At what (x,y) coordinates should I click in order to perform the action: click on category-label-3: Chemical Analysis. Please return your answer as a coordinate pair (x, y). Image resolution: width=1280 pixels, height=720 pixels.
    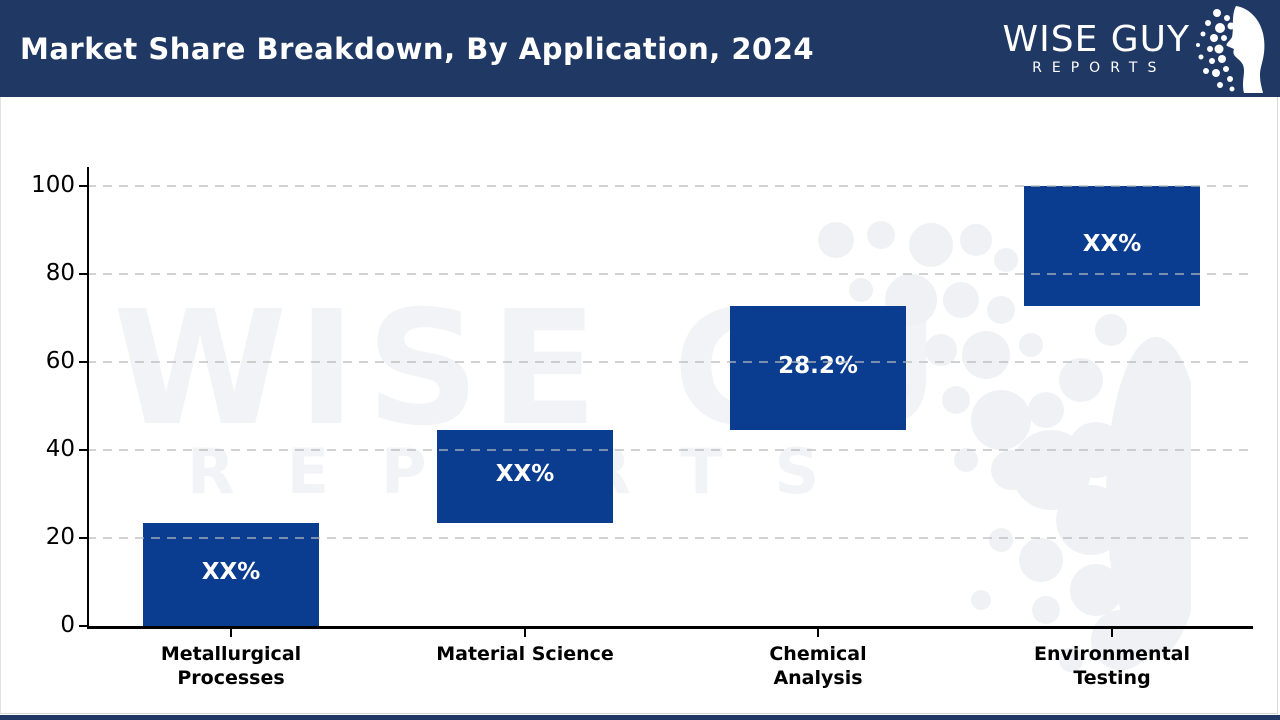
    Looking at the image, I should click on (818, 666).